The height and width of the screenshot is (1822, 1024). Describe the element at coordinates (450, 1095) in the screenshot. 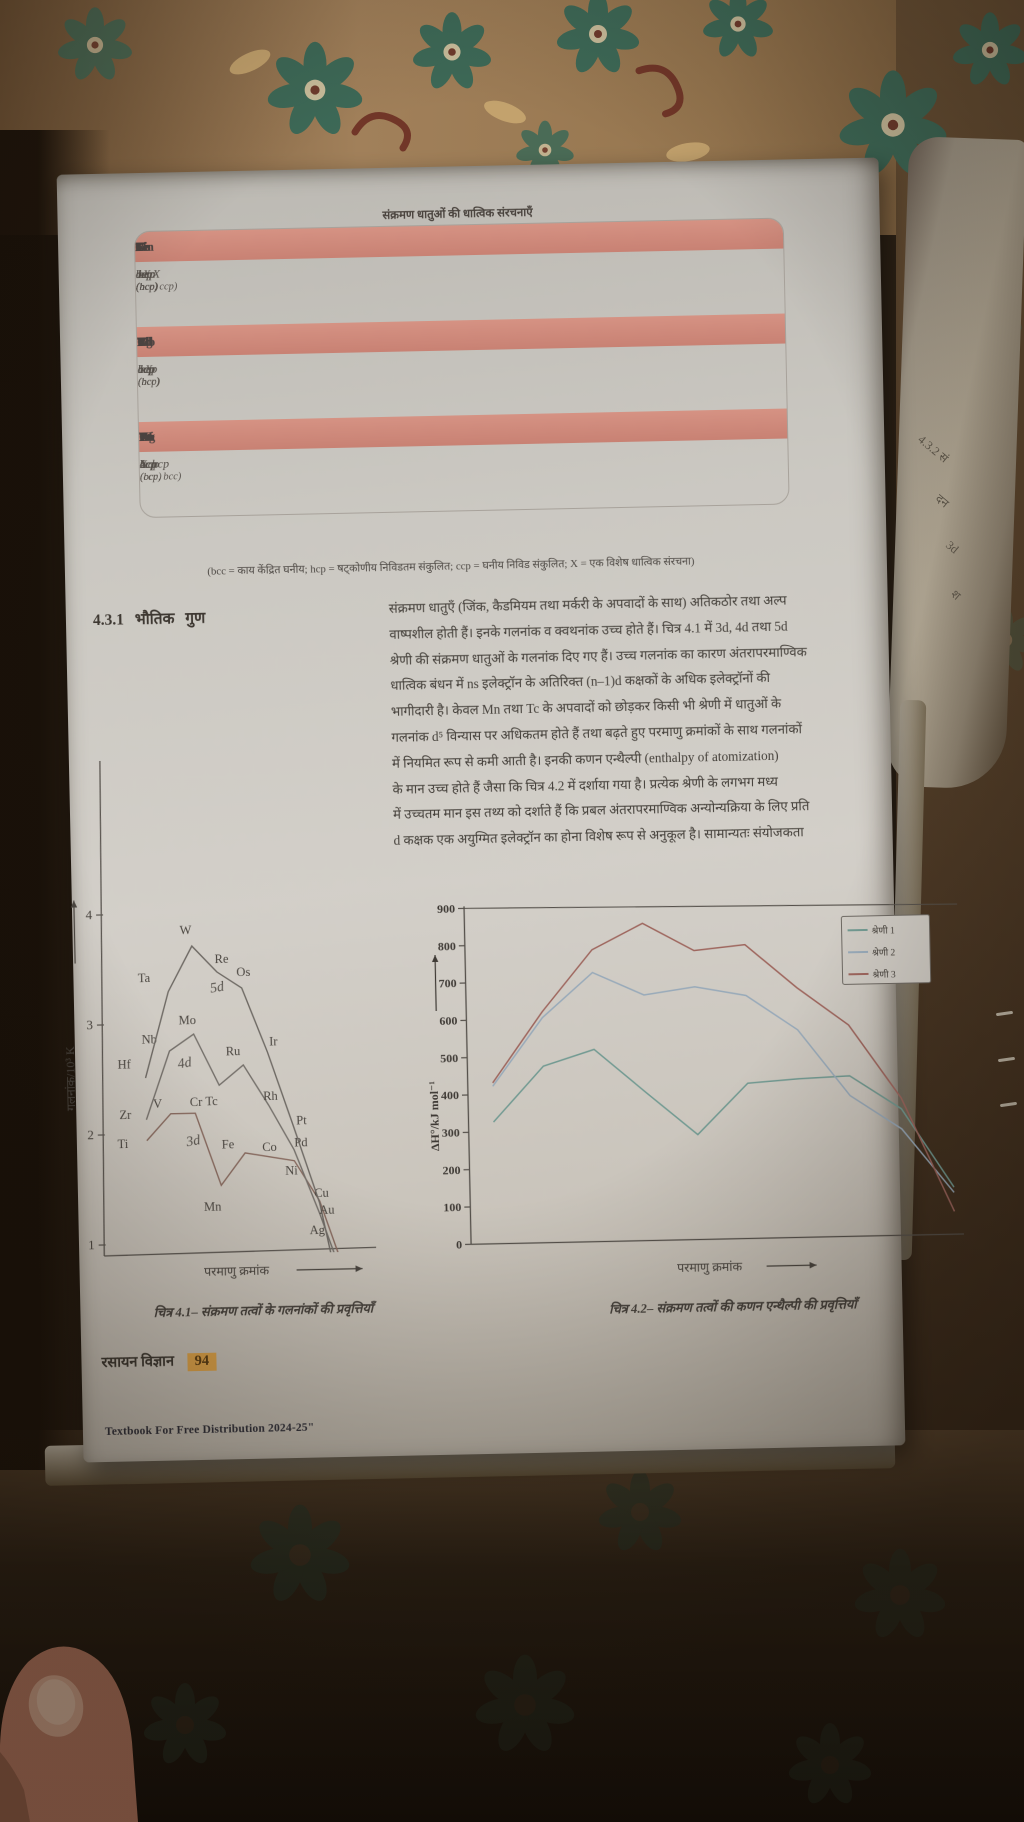

I see `svg-text: 400` at that location.